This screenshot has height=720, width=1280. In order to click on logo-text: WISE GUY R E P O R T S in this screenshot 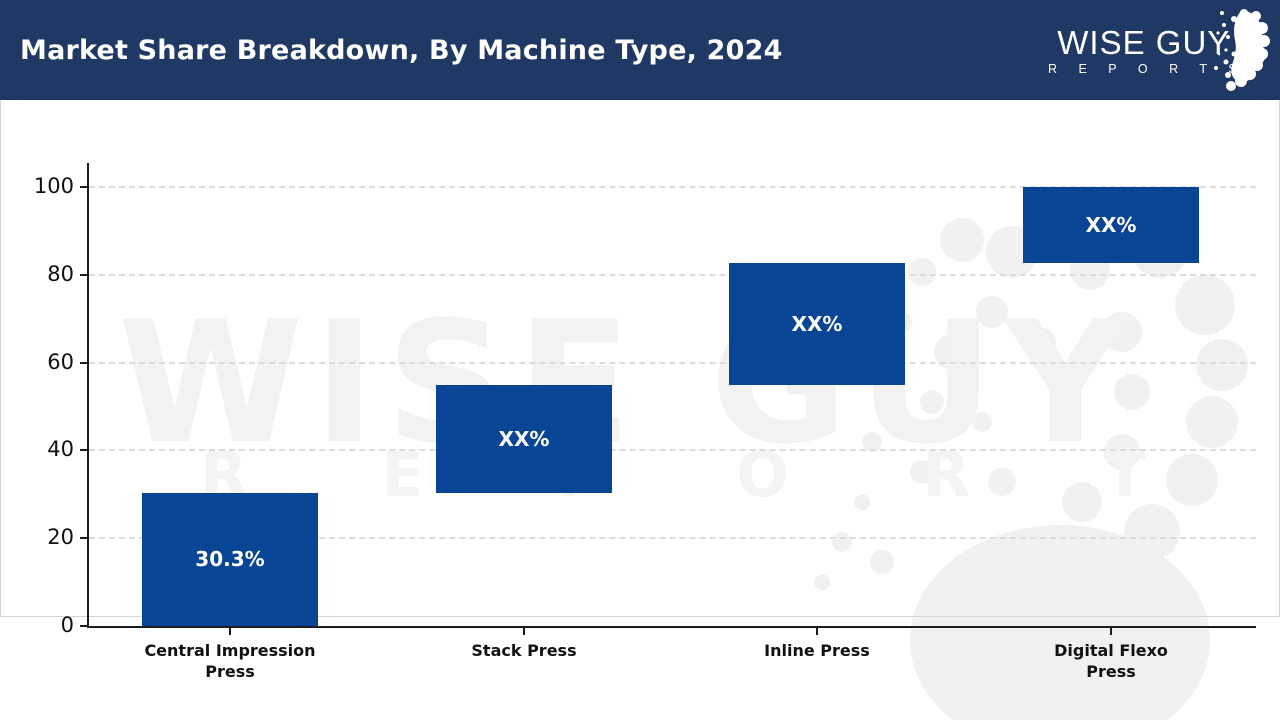, I will do `click(1144, 50)`.